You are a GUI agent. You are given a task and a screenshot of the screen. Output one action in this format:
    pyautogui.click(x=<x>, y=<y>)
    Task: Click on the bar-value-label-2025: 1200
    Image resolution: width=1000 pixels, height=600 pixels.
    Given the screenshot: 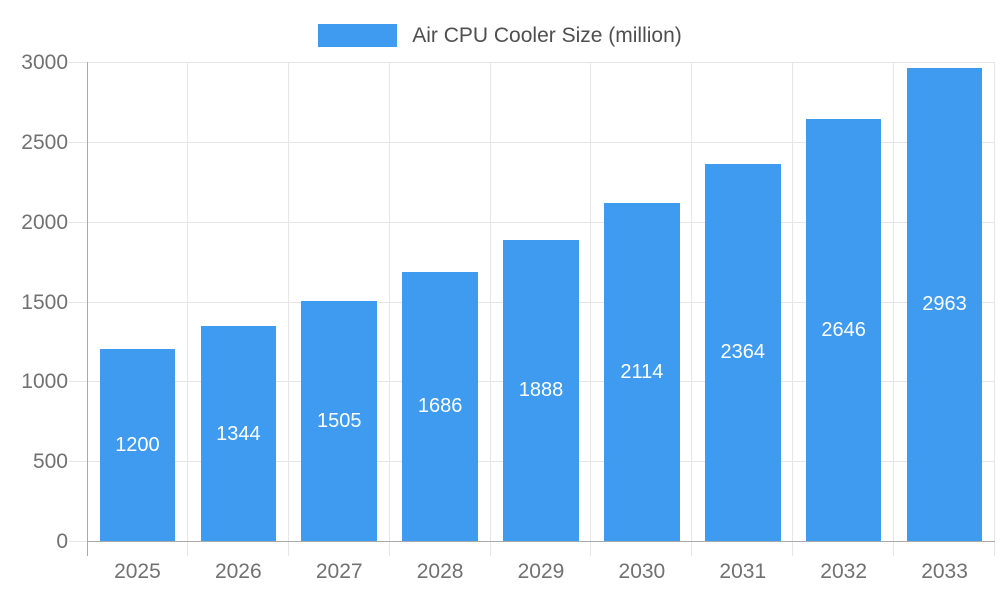 What is the action you would take?
    pyautogui.click(x=137, y=445)
    